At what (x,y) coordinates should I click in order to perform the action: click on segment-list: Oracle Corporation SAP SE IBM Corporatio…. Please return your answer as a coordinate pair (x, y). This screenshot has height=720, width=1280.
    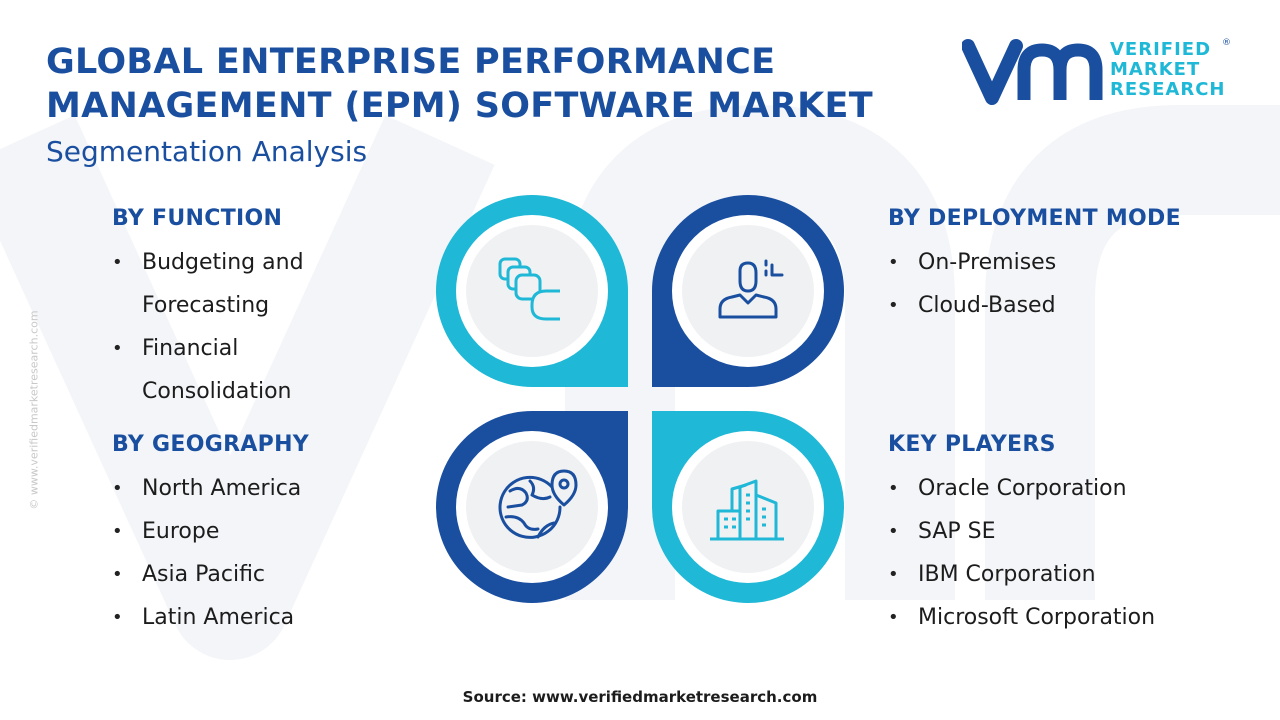
    Looking at the image, I should click on (1053, 553).